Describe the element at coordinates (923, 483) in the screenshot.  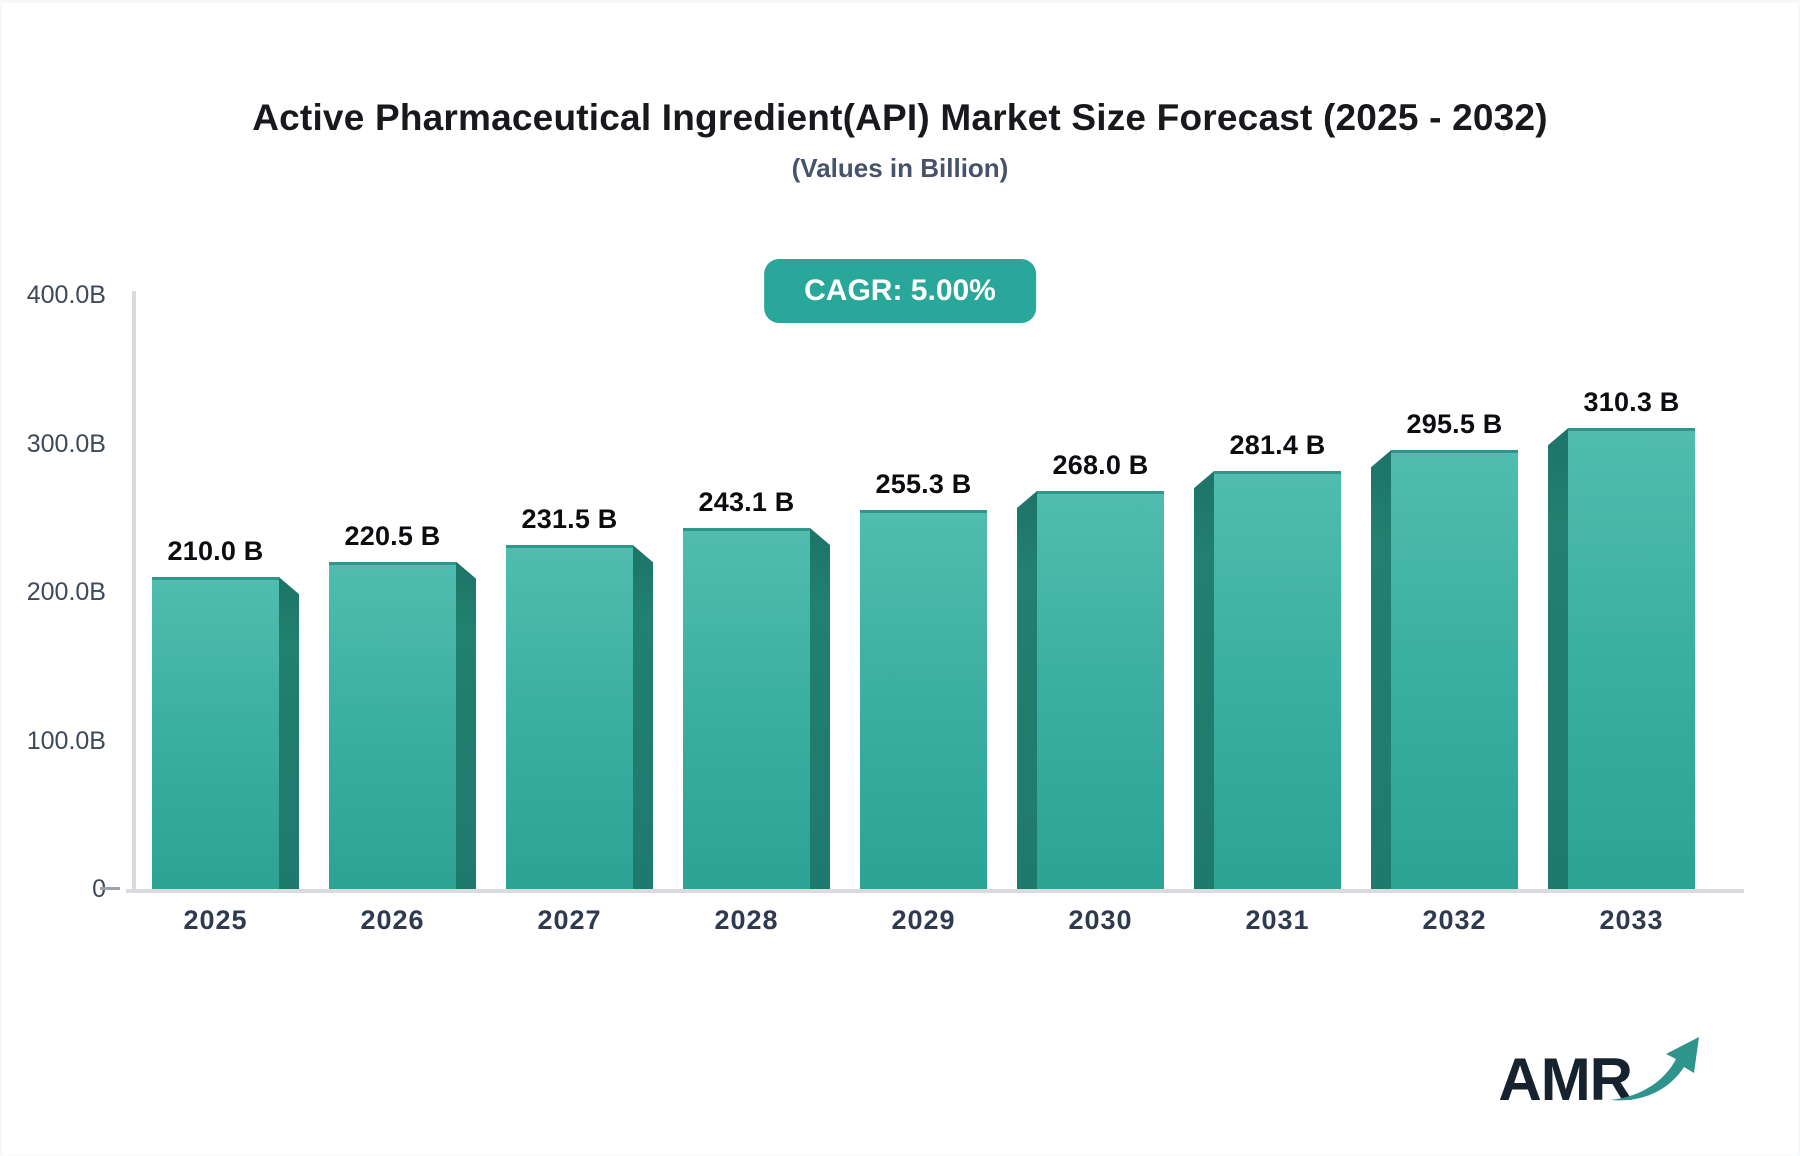
I see `bar-value-label: 255.3 B` at that location.